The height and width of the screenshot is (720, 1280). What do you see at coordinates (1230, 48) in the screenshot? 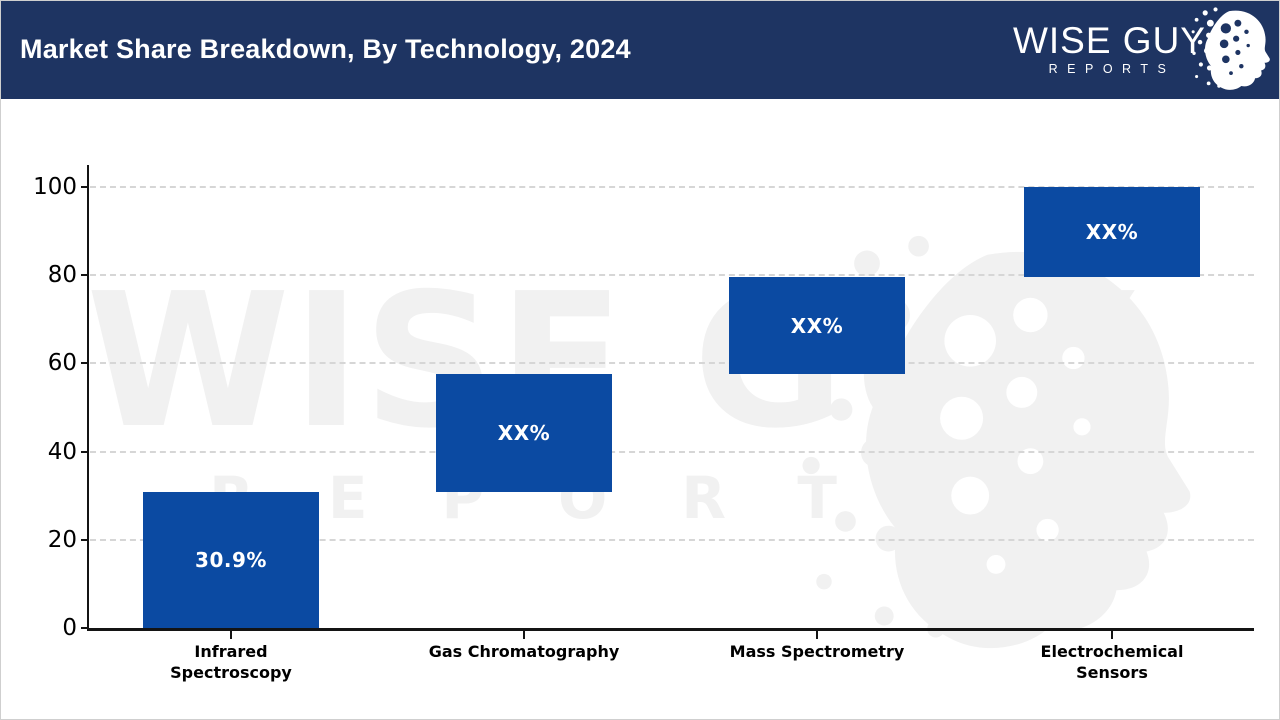
I see `brand-head-icon` at bounding box center [1230, 48].